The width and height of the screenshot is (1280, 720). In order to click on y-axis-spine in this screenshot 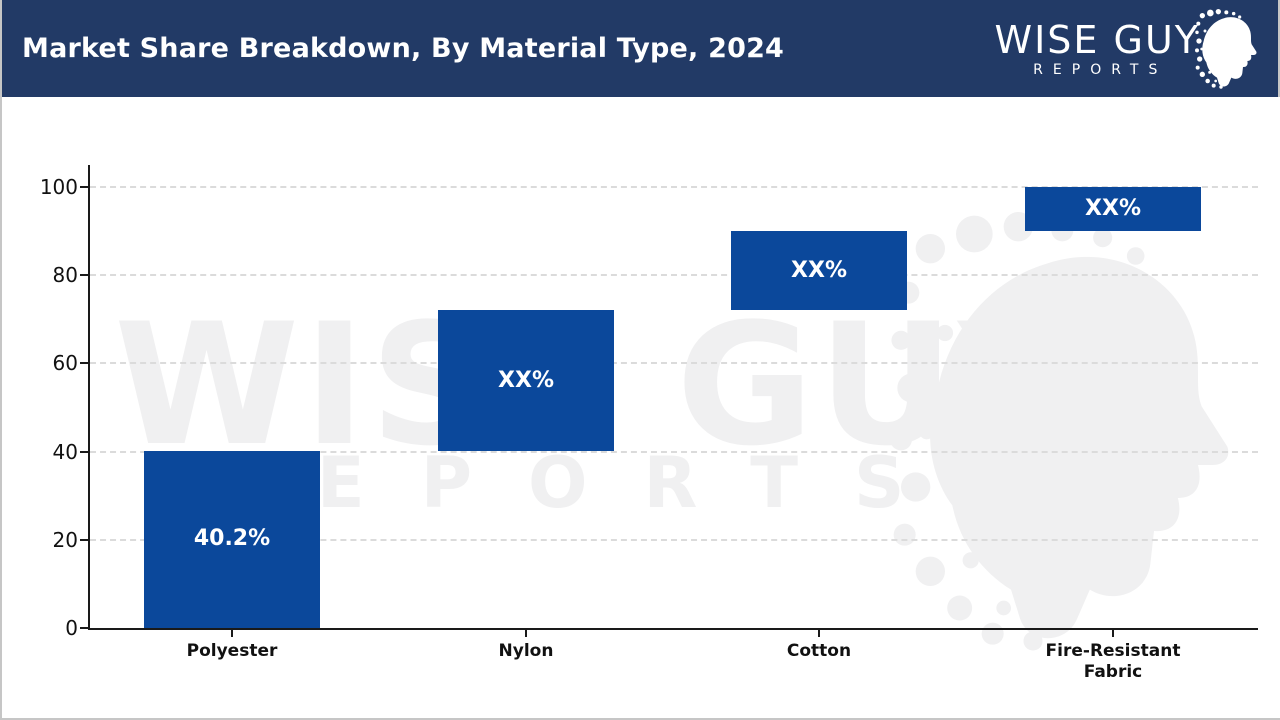, I will do `click(89, 397)`.